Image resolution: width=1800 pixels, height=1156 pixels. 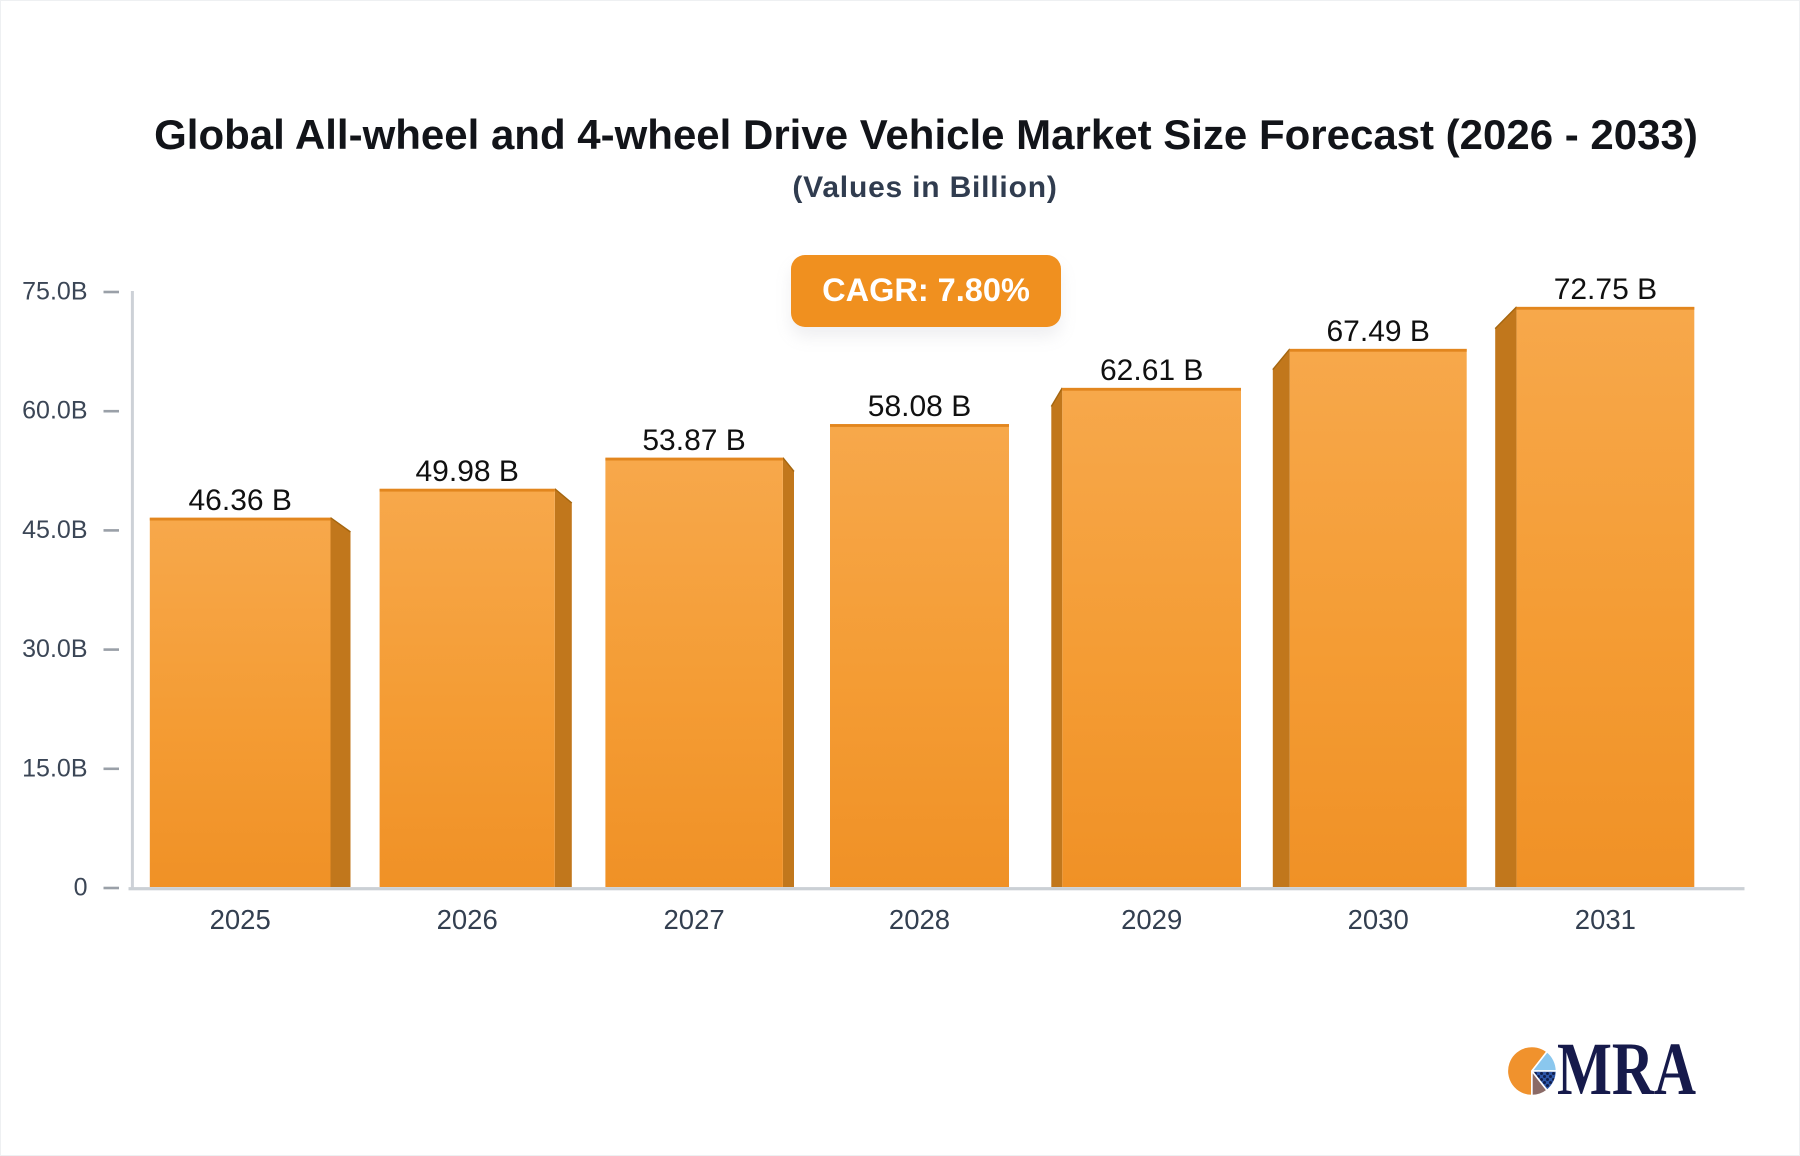 I want to click on svg-text: 53.87 B, so click(x=693, y=440).